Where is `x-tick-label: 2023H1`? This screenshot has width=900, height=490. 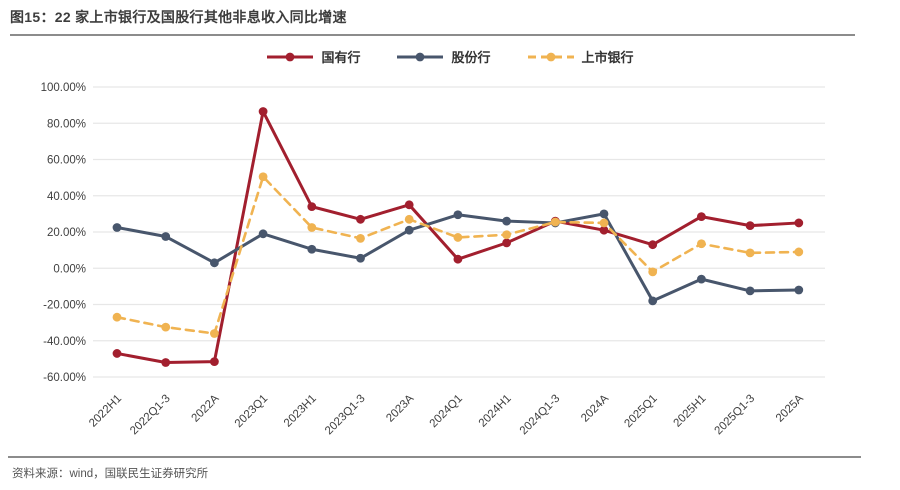 x-tick-label: 2023H1 is located at coordinates (300, 411).